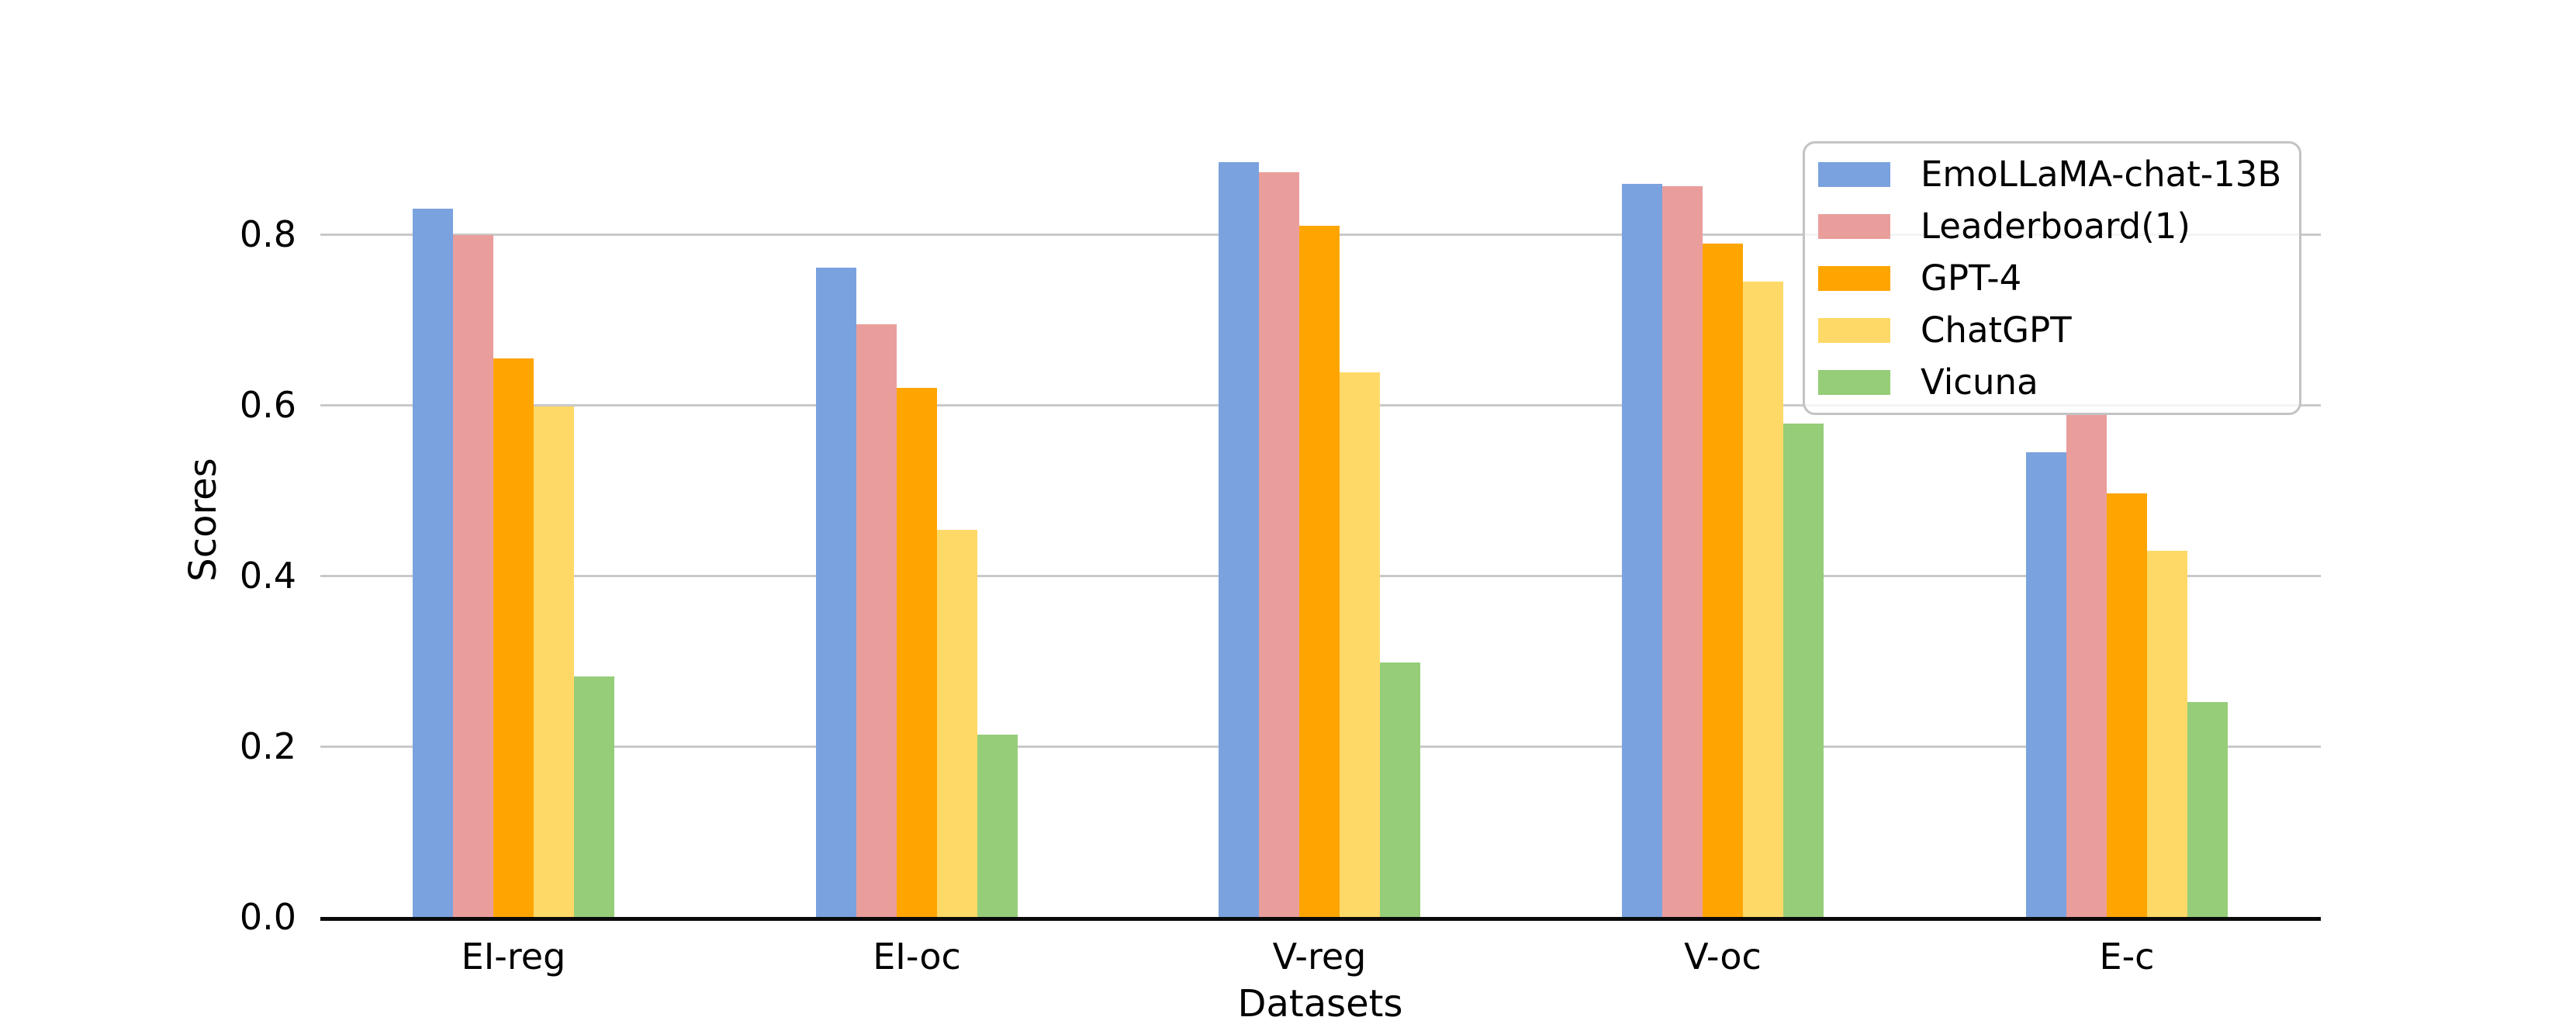 The image size is (2576, 1031). What do you see at coordinates (997, 825) in the screenshot?
I see `bar-EI-oc-Vicuna` at bounding box center [997, 825].